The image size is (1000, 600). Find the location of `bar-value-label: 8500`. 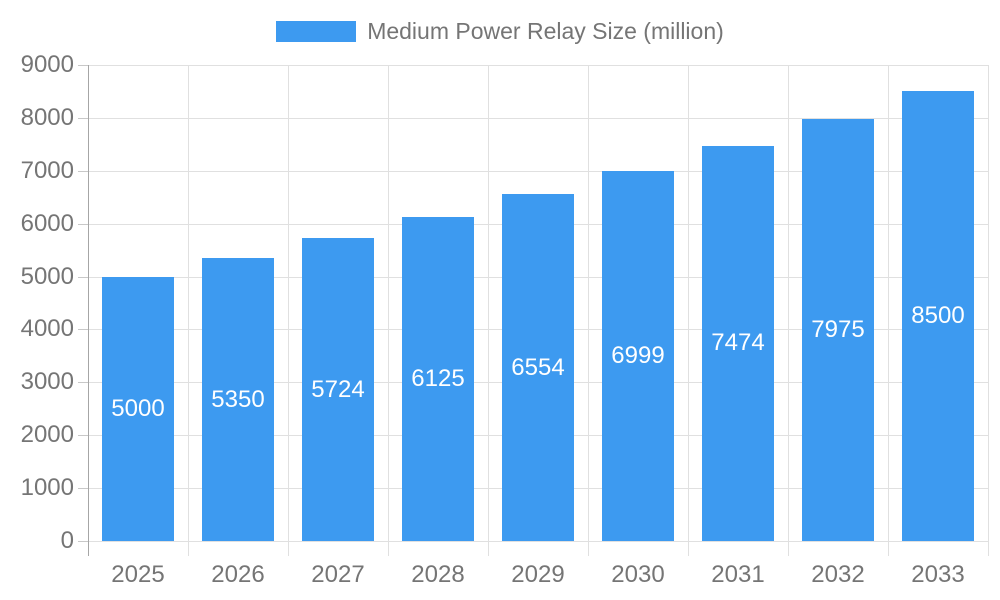

bar-value-label: 8500 is located at coordinates (938, 316).